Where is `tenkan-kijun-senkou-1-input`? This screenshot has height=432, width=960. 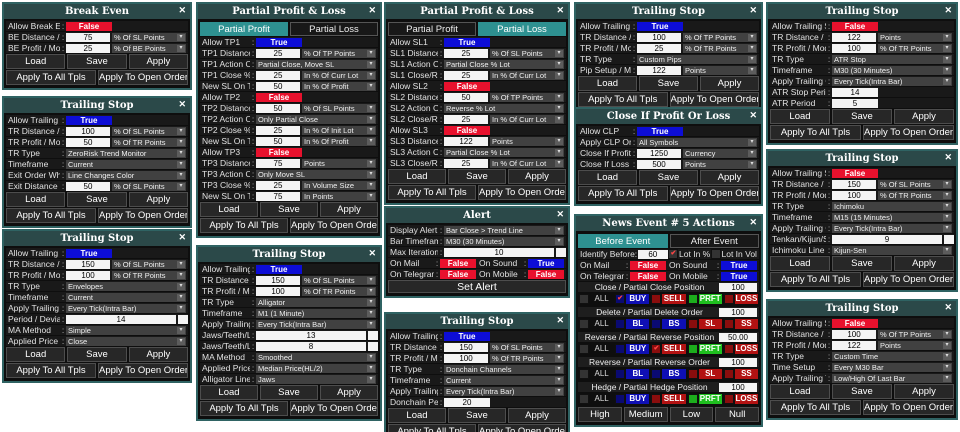 tenkan-kijun-senkou-1-input is located at coordinates (949, 239).